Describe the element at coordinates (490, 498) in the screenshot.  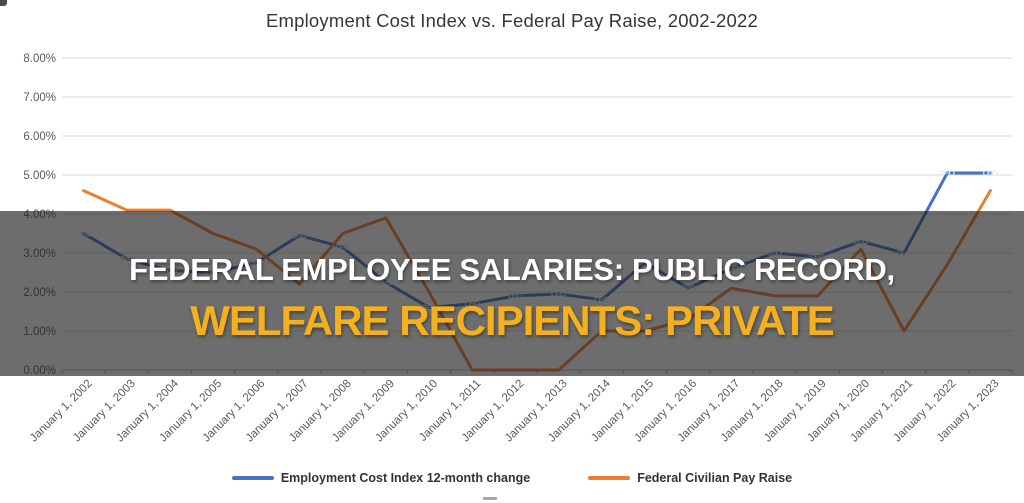
I see `bottom-edge-artifact` at that location.